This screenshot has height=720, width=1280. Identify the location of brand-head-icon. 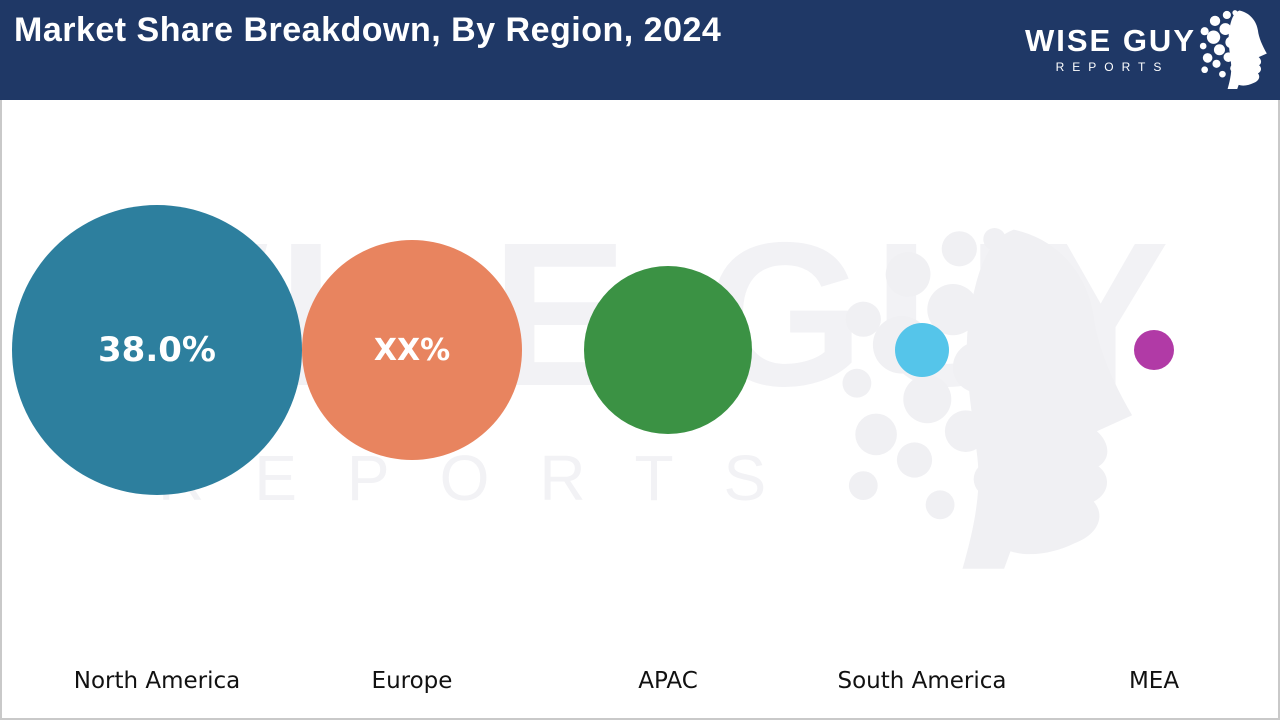
(1233, 49).